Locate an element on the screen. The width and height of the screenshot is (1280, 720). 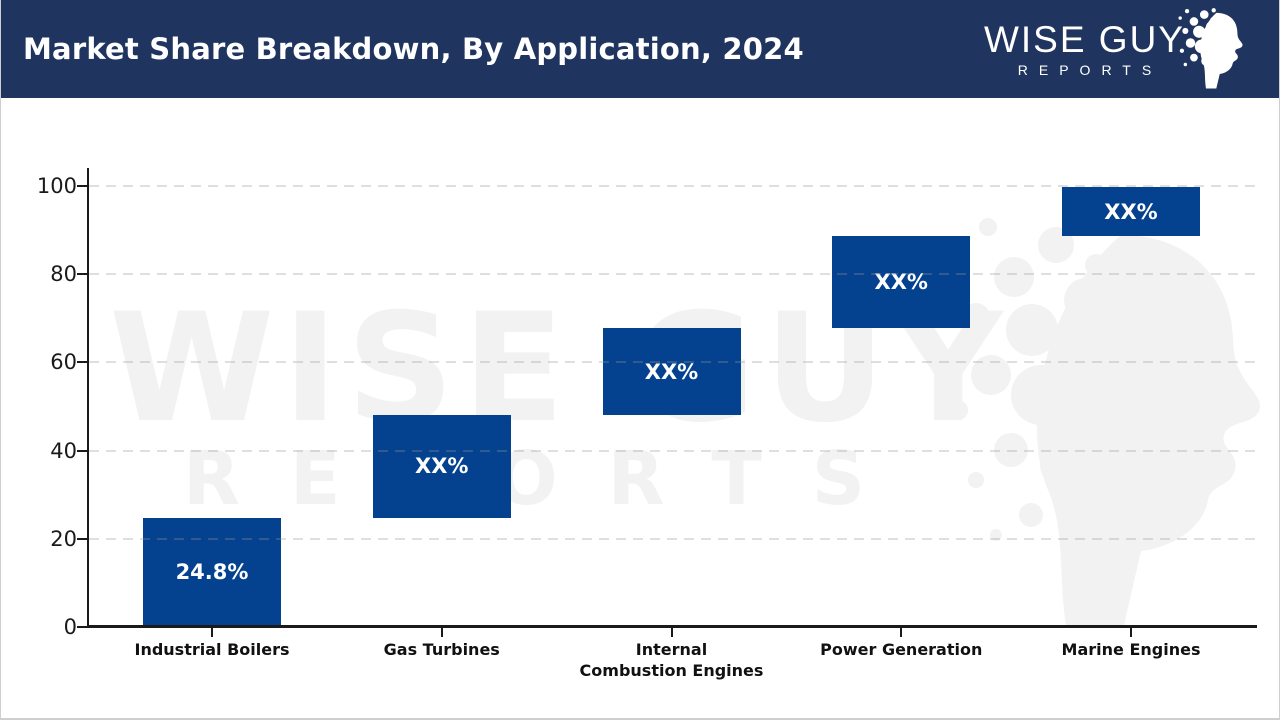
logo-wordmark: WISE GUY is located at coordinates (1084, 39).